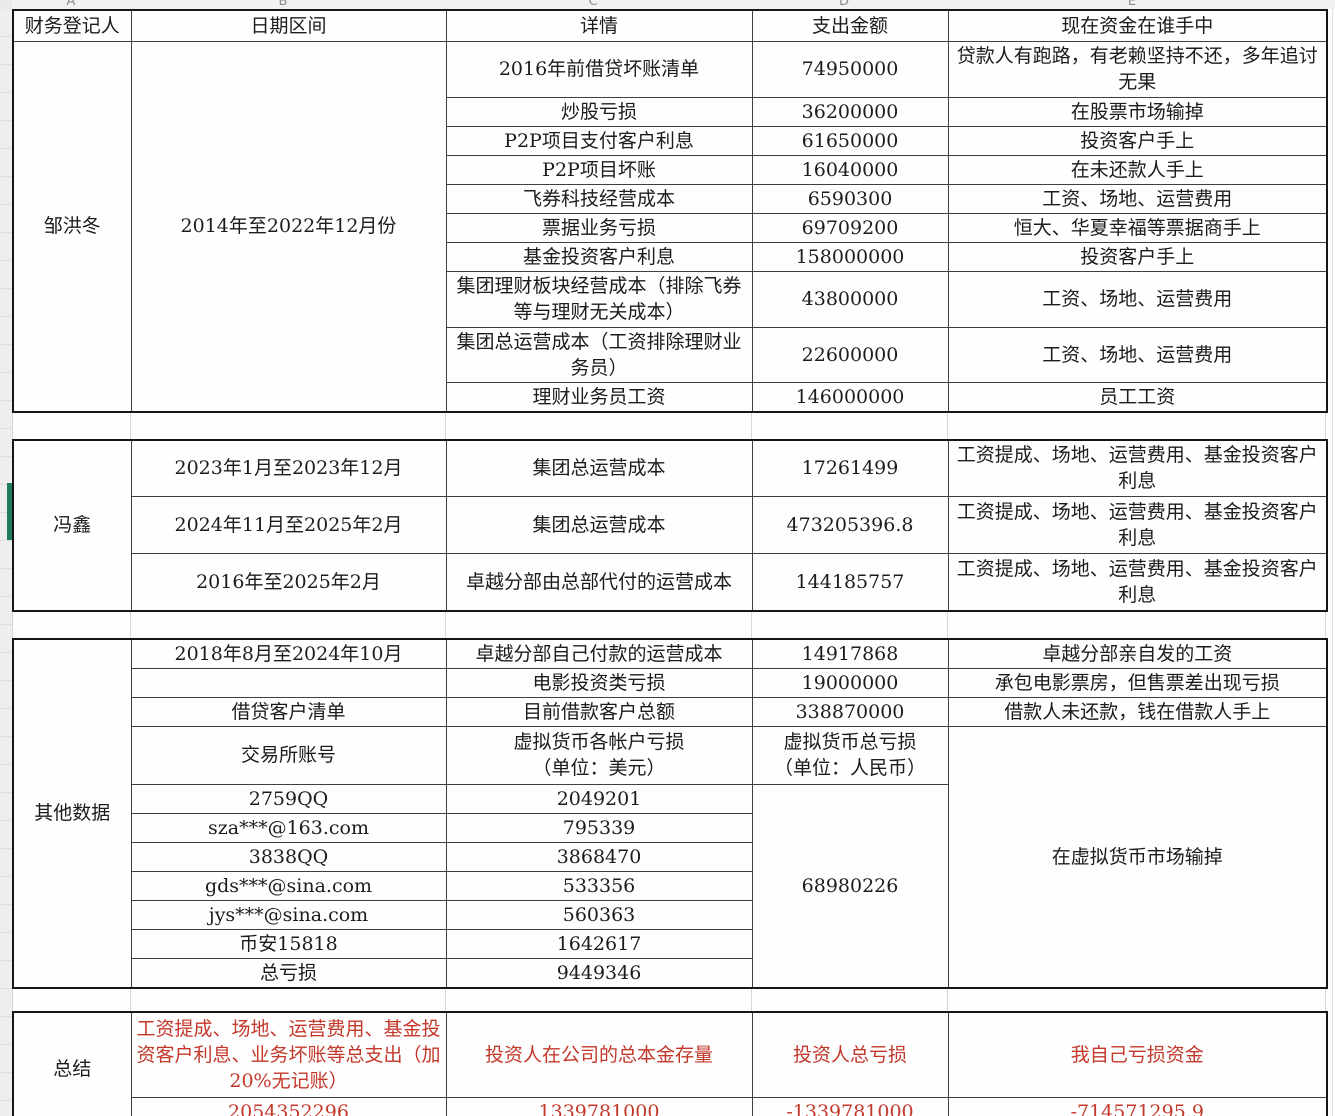 The height and width of the screenshot is (1116, 1335). I want to click on cell-summary-principal-label: 投资人在公司的总本金存量, so click(599, 1054).